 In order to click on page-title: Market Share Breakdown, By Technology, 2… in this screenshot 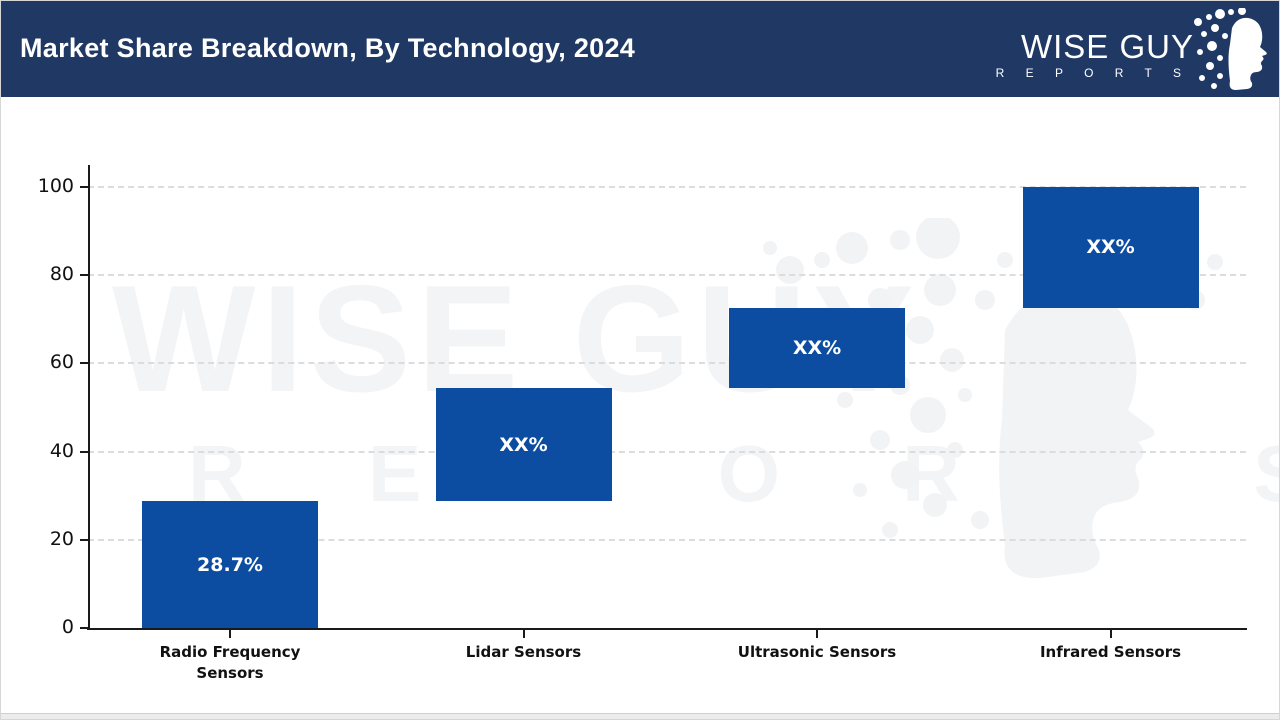, I will do `click(328, 48)`.